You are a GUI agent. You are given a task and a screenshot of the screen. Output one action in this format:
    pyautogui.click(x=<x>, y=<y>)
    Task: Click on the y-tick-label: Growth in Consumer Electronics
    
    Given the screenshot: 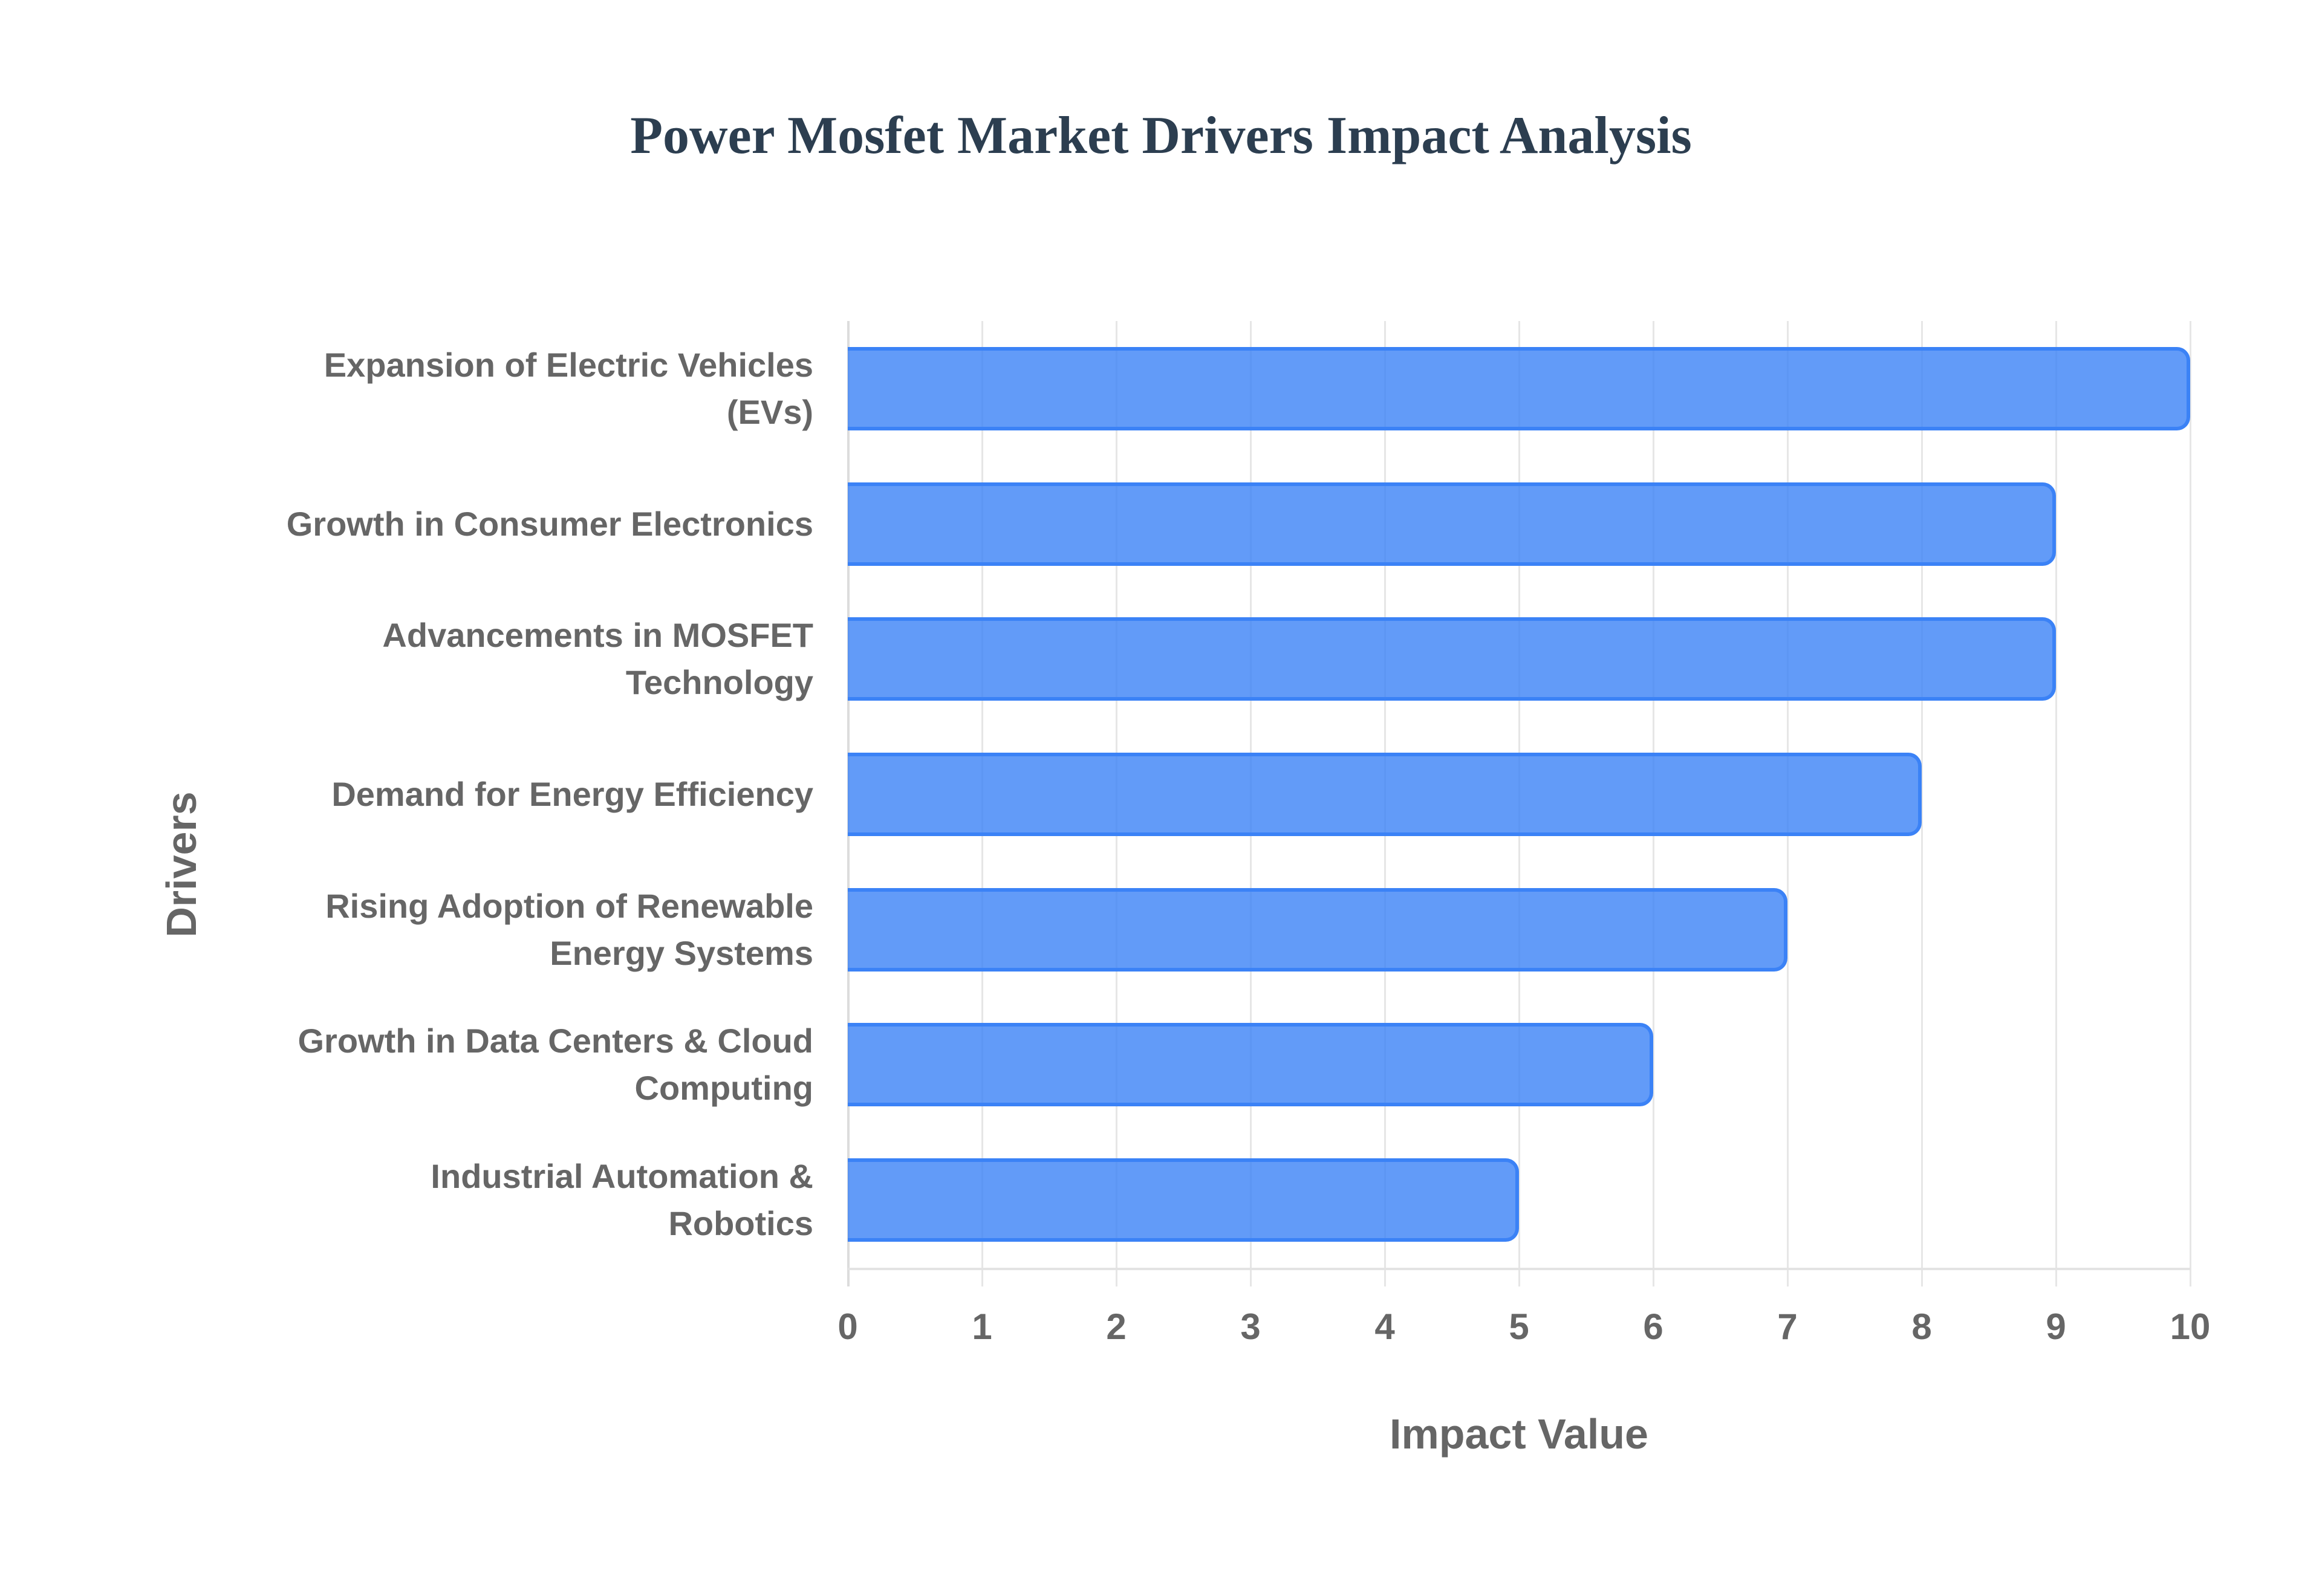 What is the action you would take?
    pyautogui.click(x=511, y=524)
    